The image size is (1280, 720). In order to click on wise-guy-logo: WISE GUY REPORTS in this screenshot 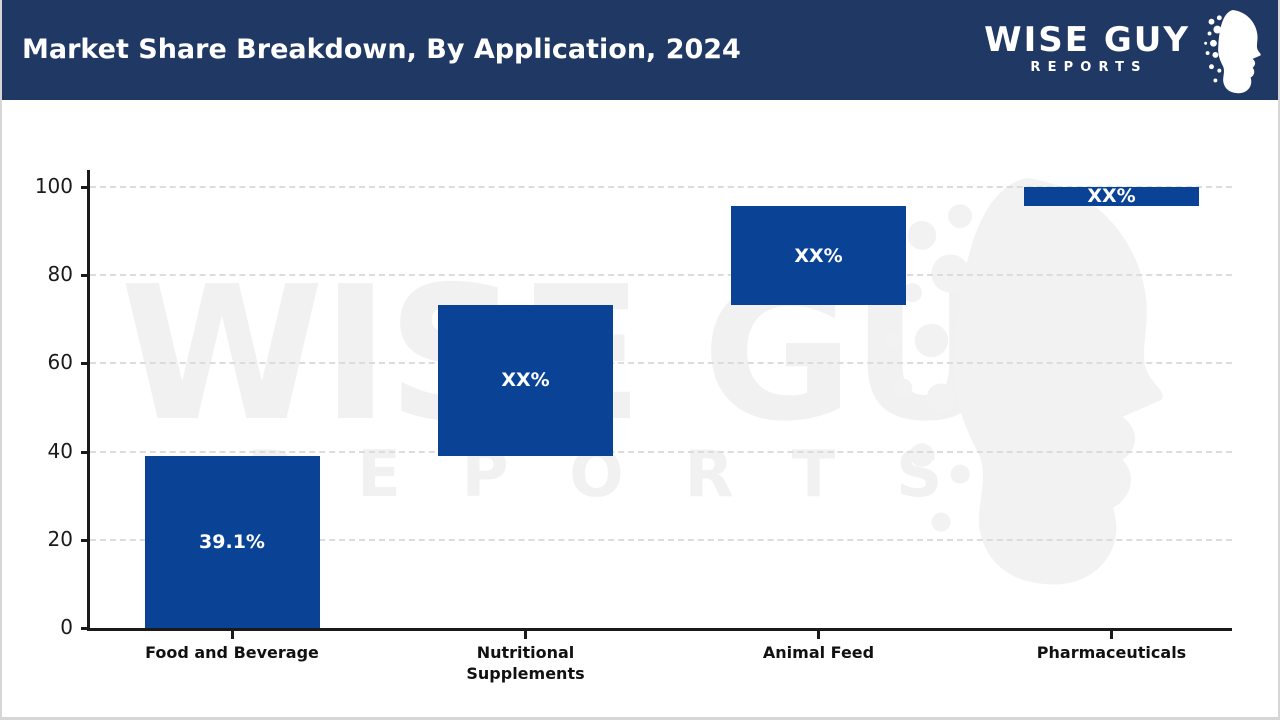, I will do `click(1126, 50)`.